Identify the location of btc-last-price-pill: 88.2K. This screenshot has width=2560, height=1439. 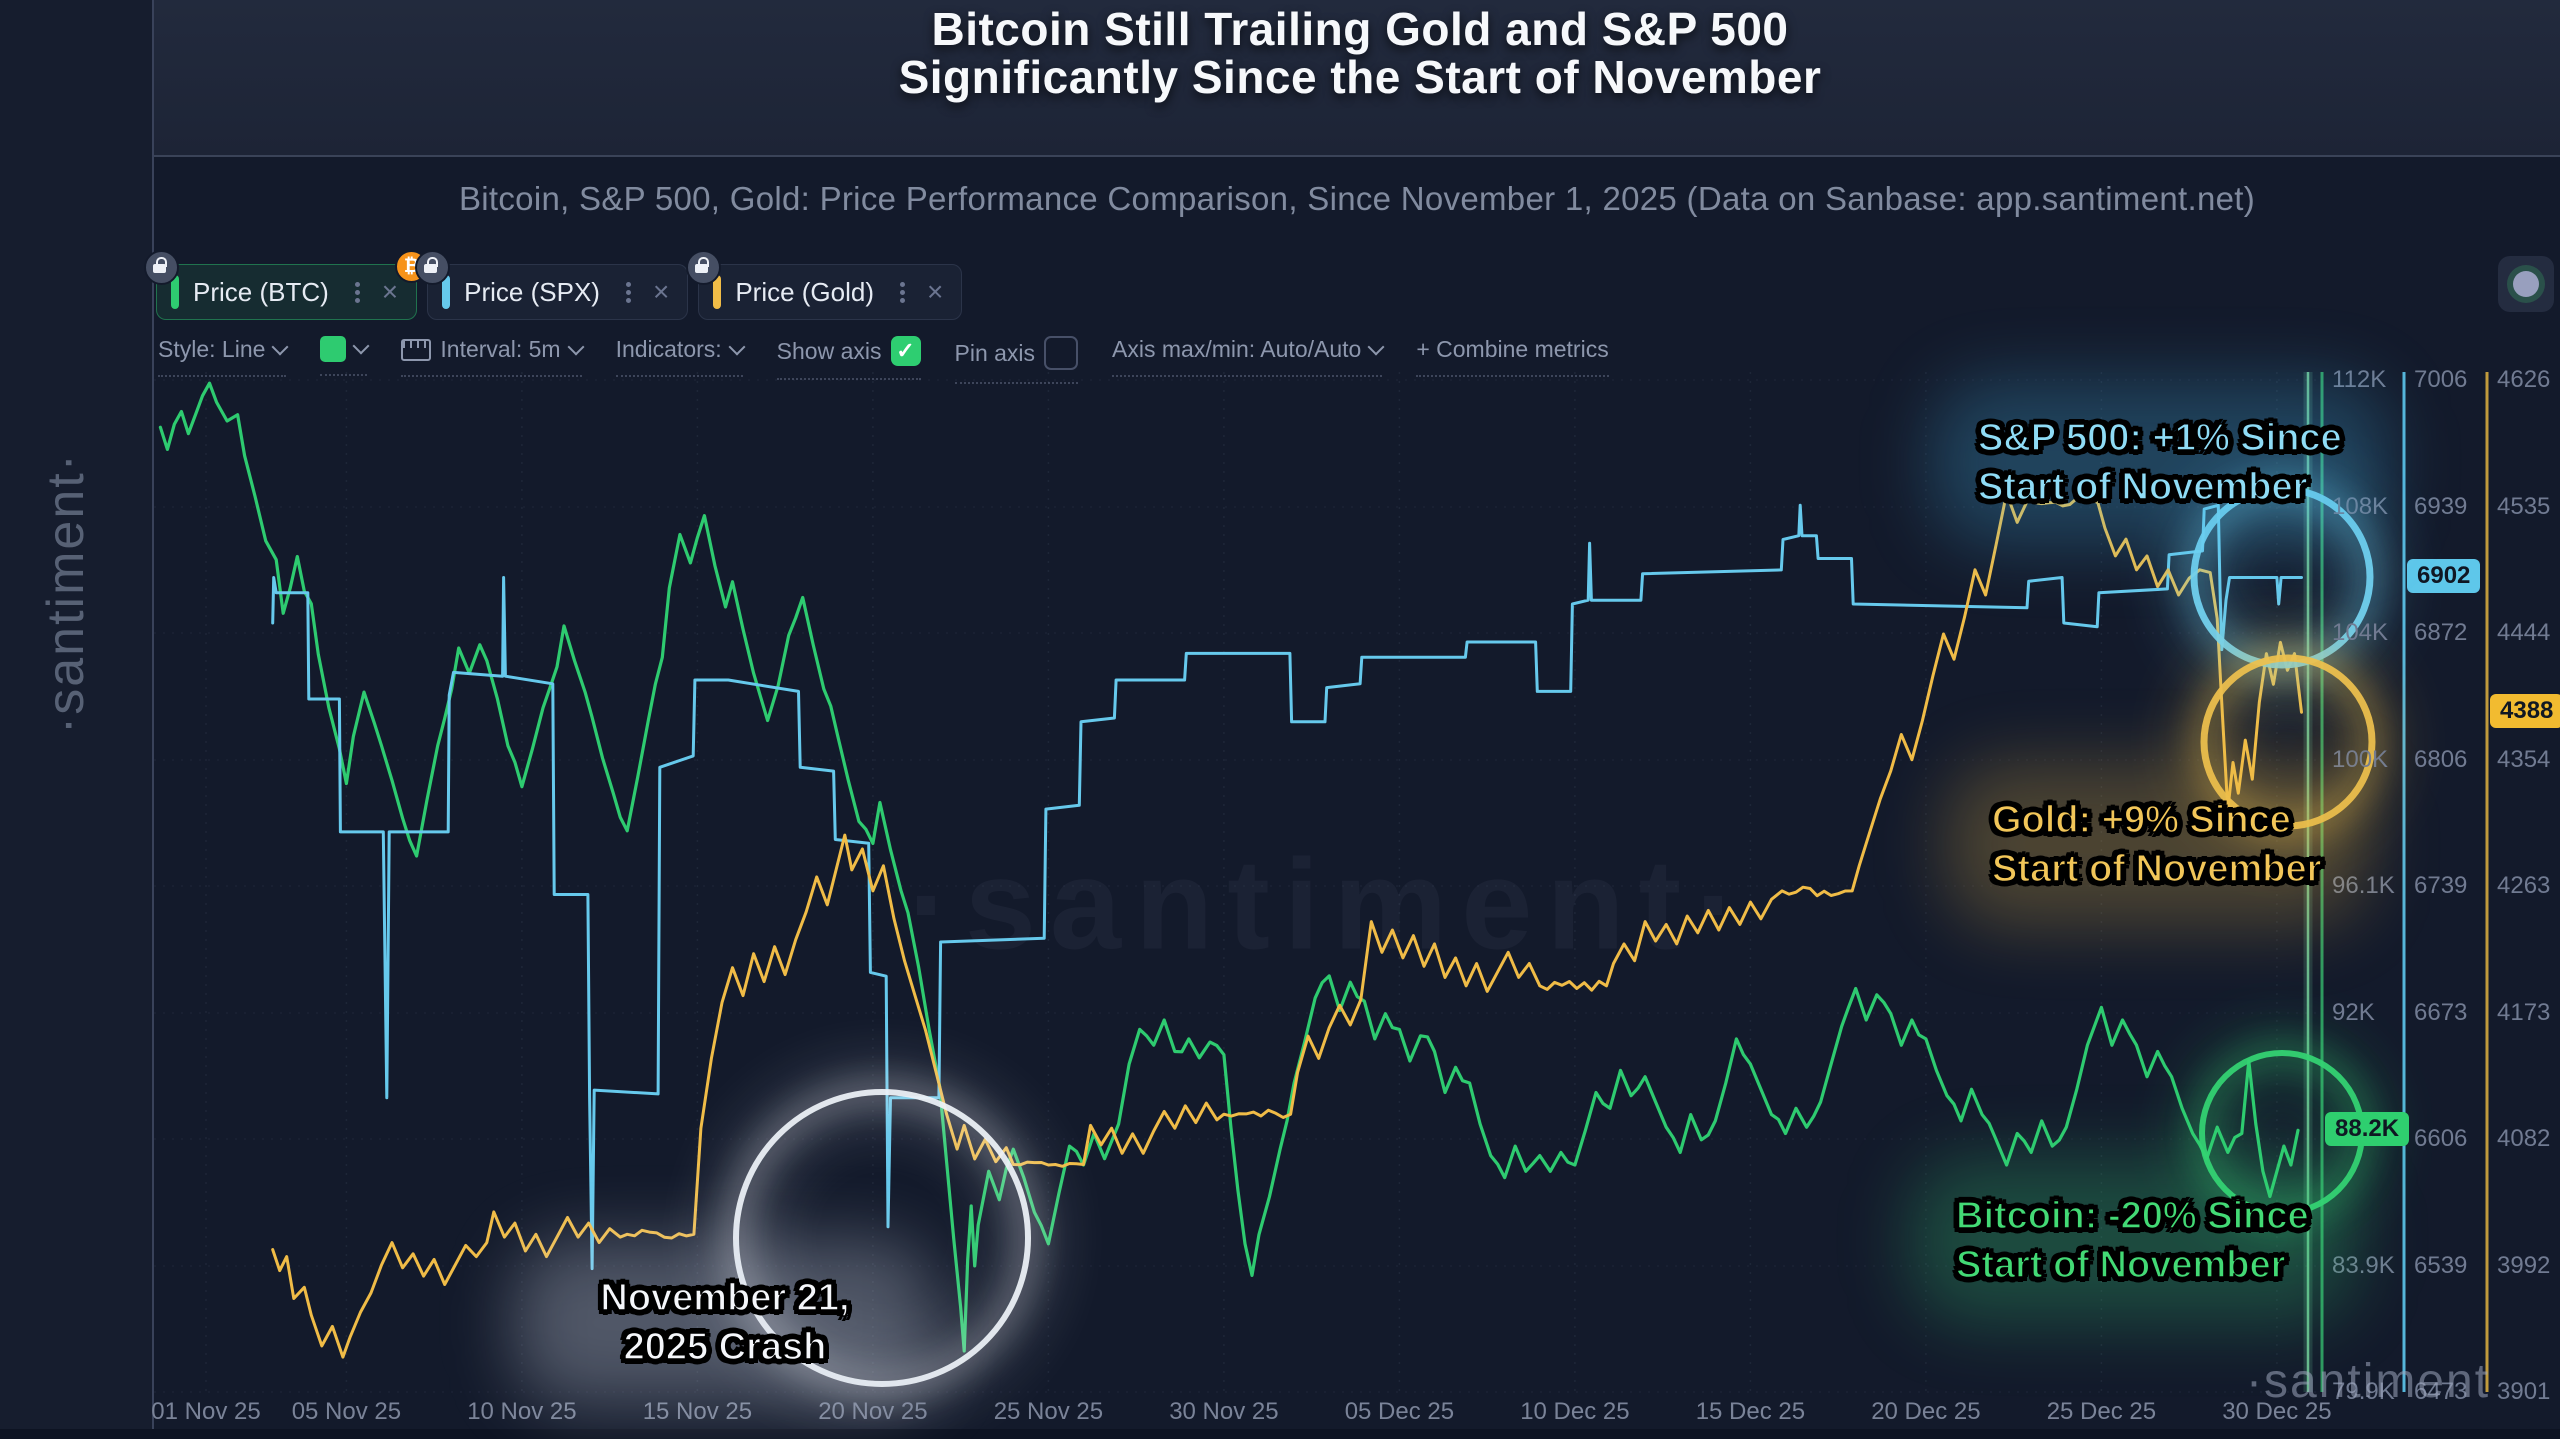
(2367, 1129).